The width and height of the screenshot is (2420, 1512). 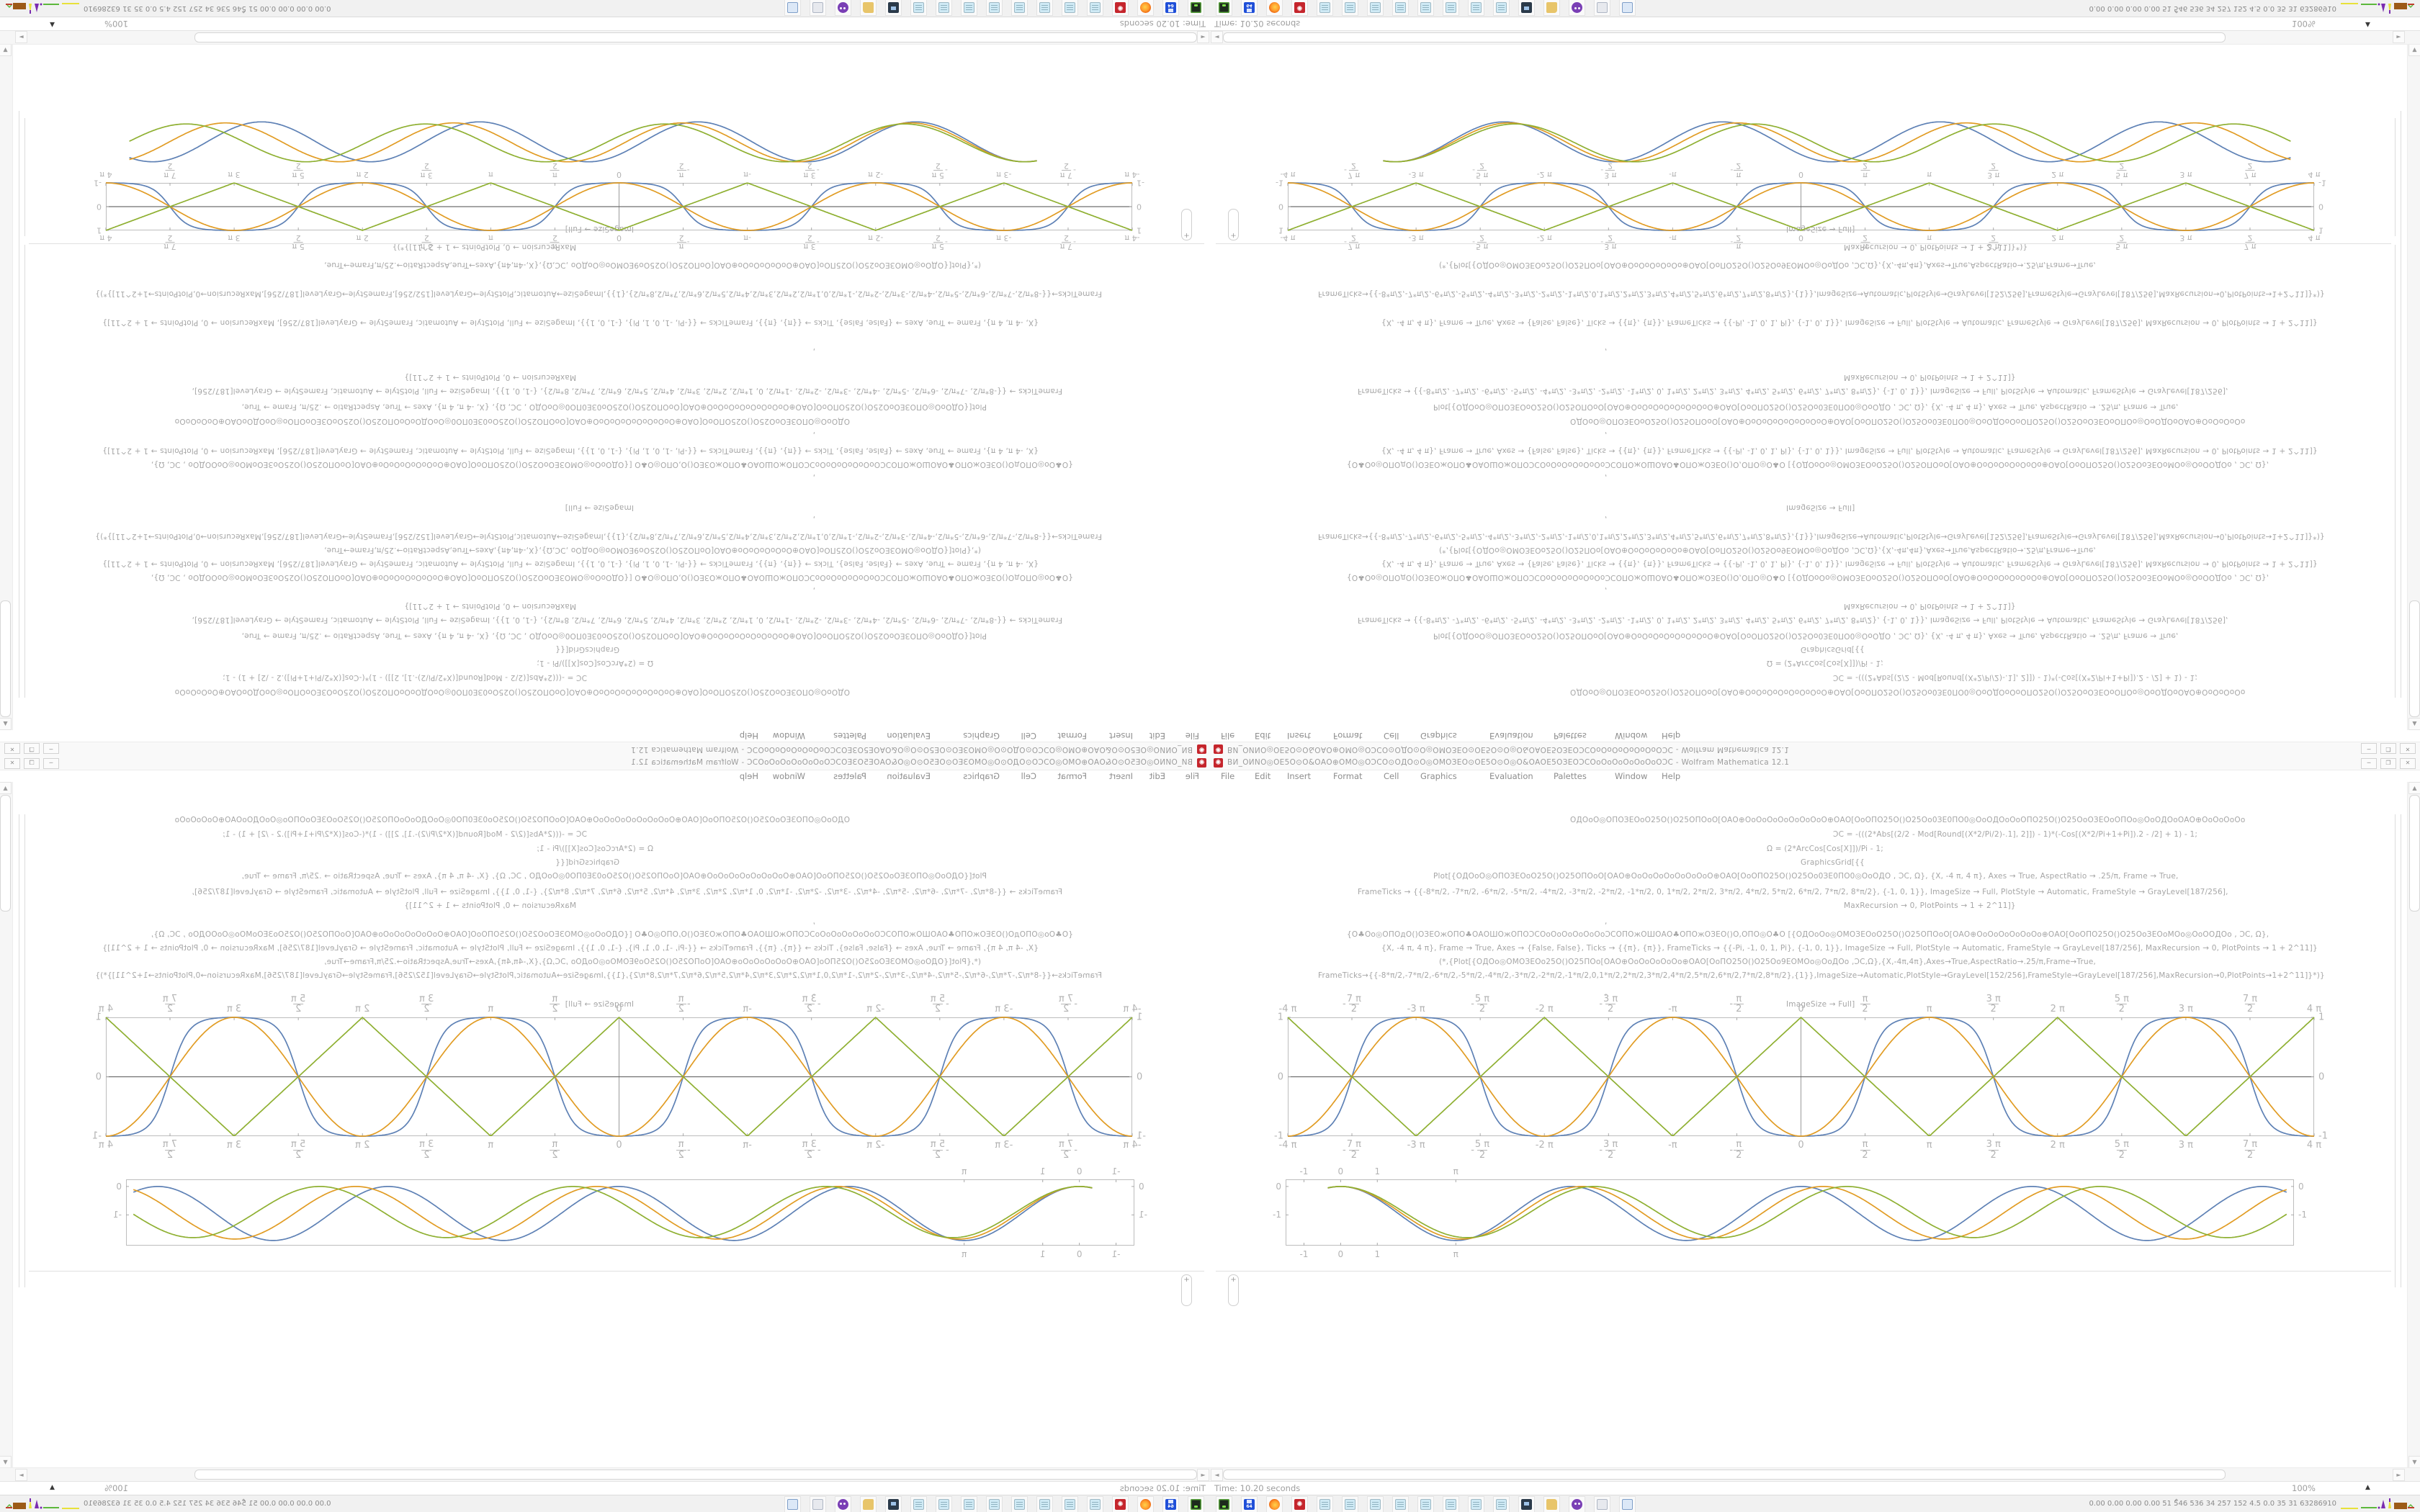 What do you see at coordinates (1274, 8) in the screenshot?
I see `taskbar-icon-firefox` at bounding box center [1274, 8].